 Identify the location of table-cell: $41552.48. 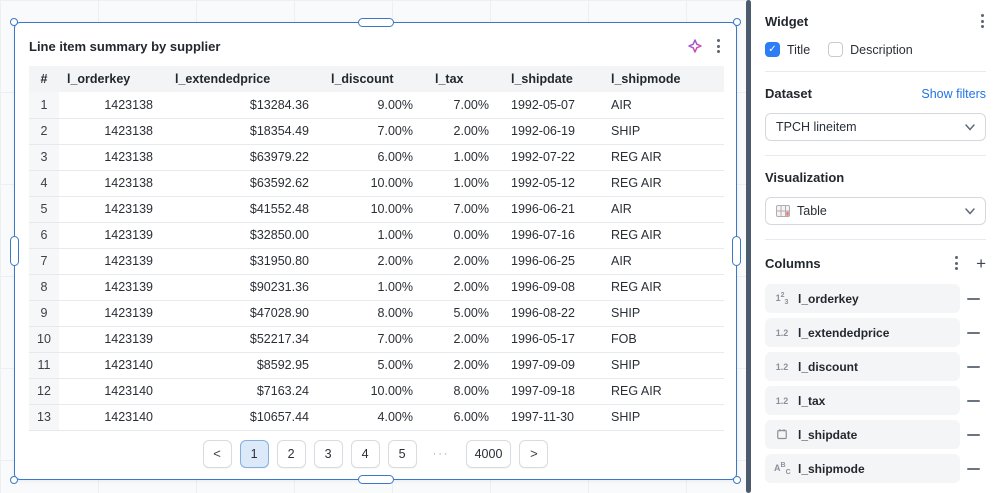
(245, 209).